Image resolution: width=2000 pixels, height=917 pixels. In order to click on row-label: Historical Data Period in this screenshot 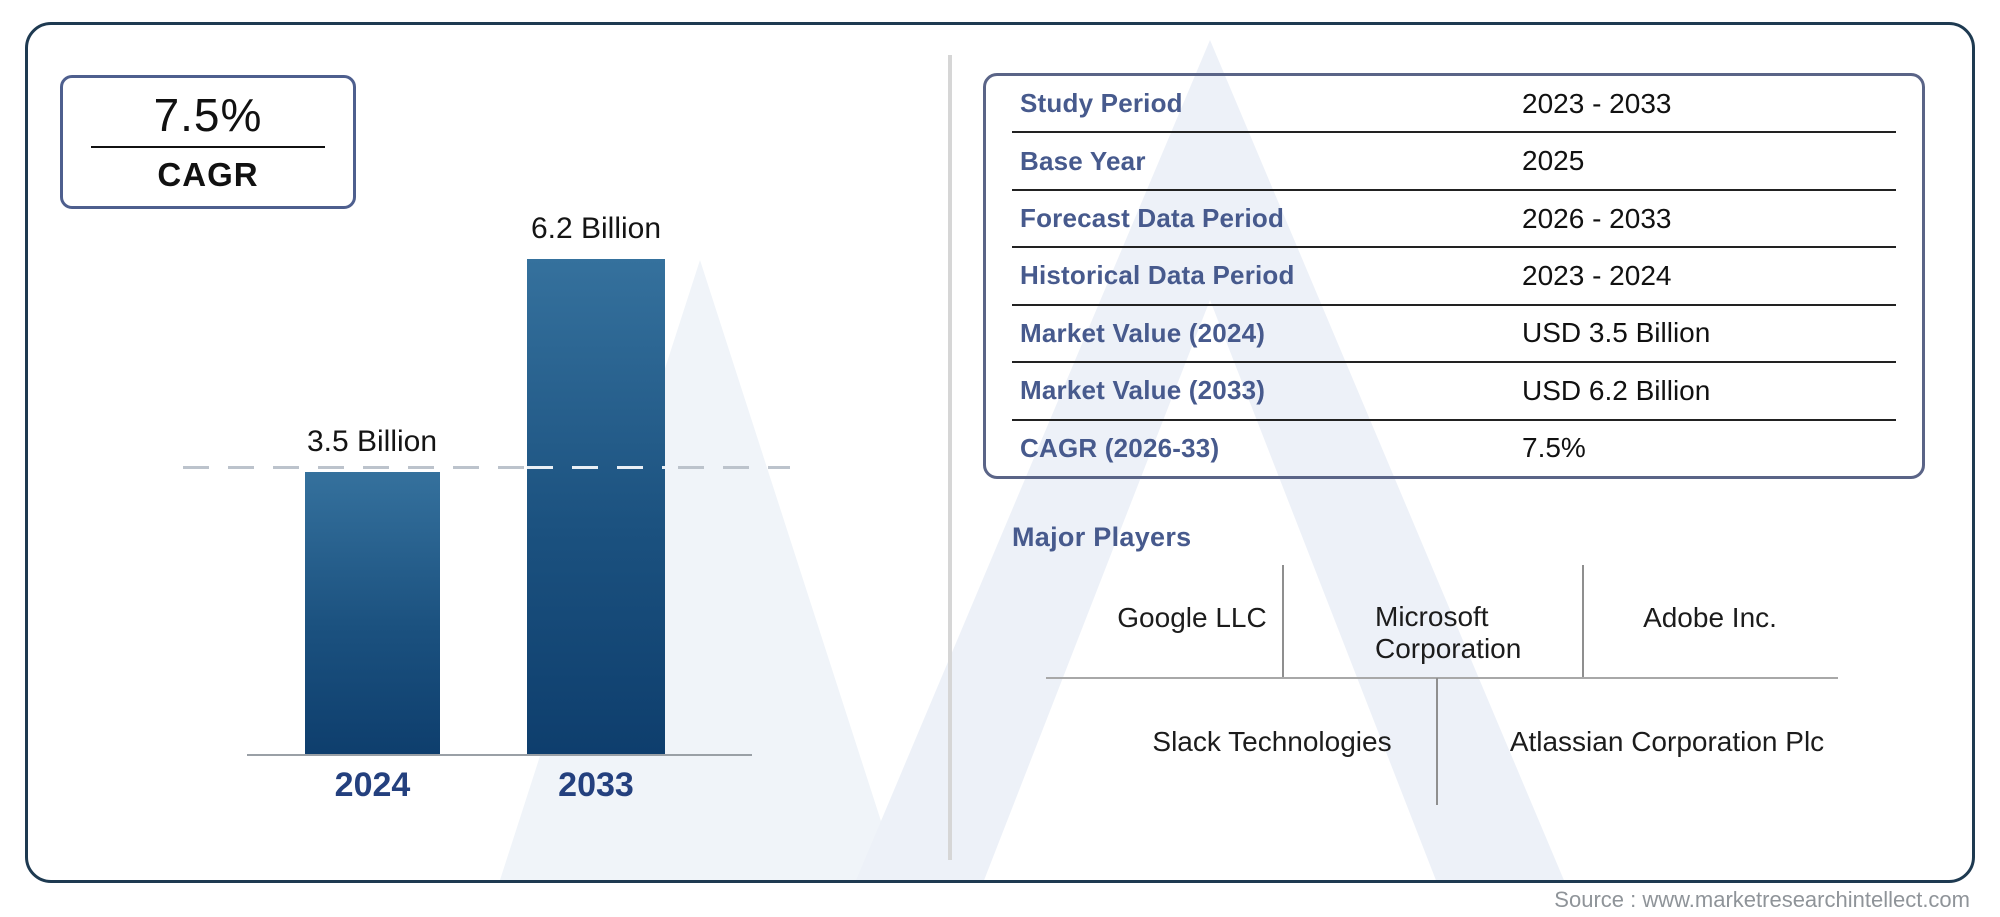, I will do `click(1157, 275)`.